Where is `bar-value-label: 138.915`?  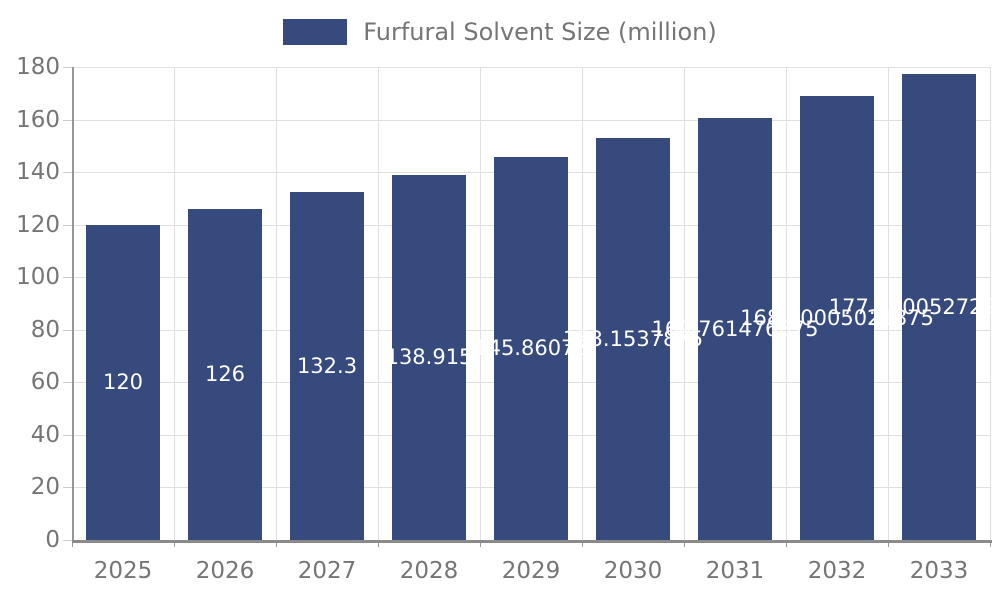 bar-value-label: 138.915 is located at coordinates (429, 357).